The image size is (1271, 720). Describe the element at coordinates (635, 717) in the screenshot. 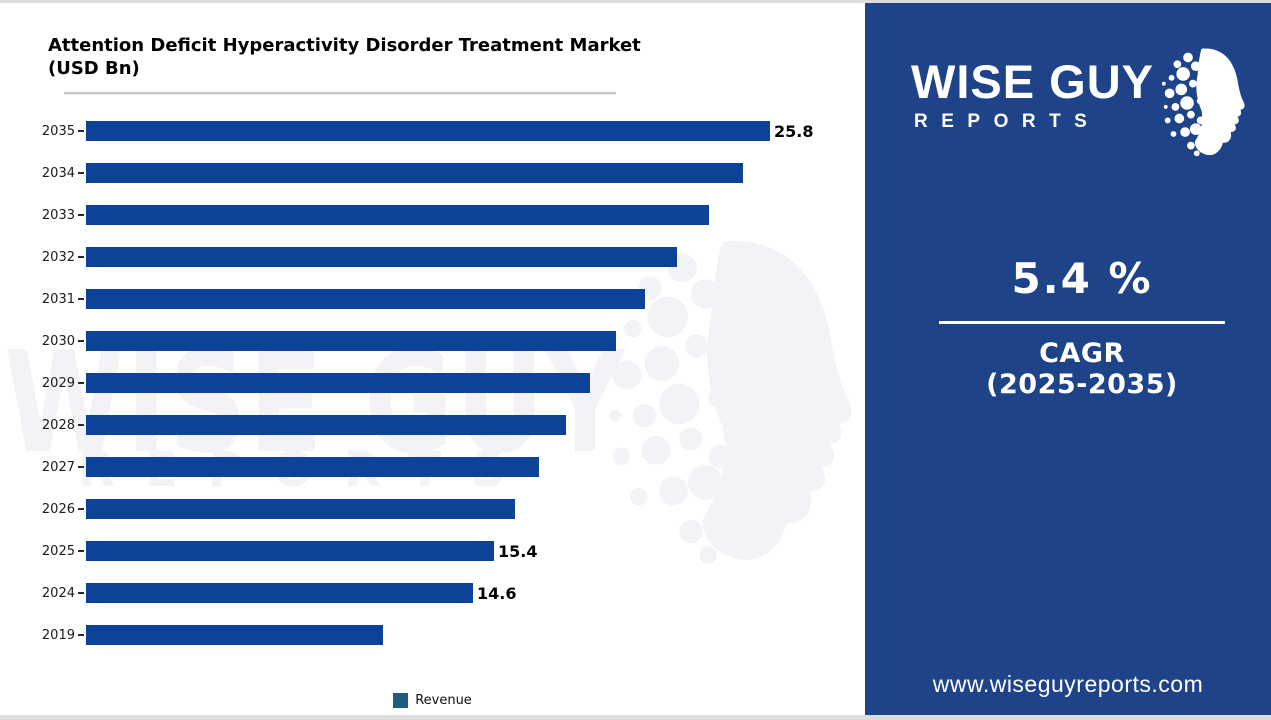

I see `bottom-border-strip` at that location.